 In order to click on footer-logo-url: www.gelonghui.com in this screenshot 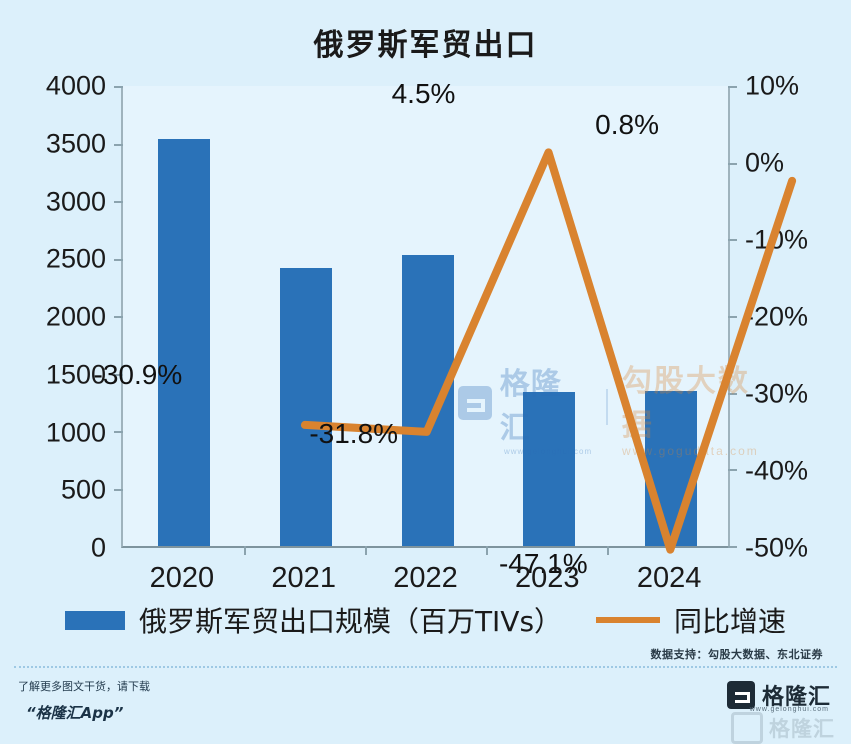, I will do `click(789, 709)`.